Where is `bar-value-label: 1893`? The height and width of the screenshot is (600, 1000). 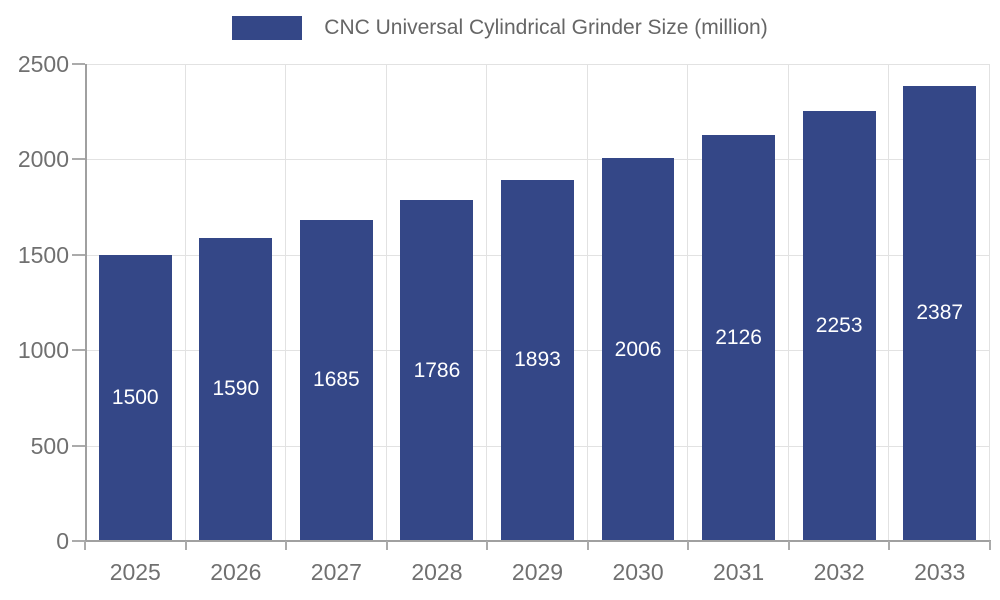
bar-value-label: 1893 is located at coordinates (537, 360).